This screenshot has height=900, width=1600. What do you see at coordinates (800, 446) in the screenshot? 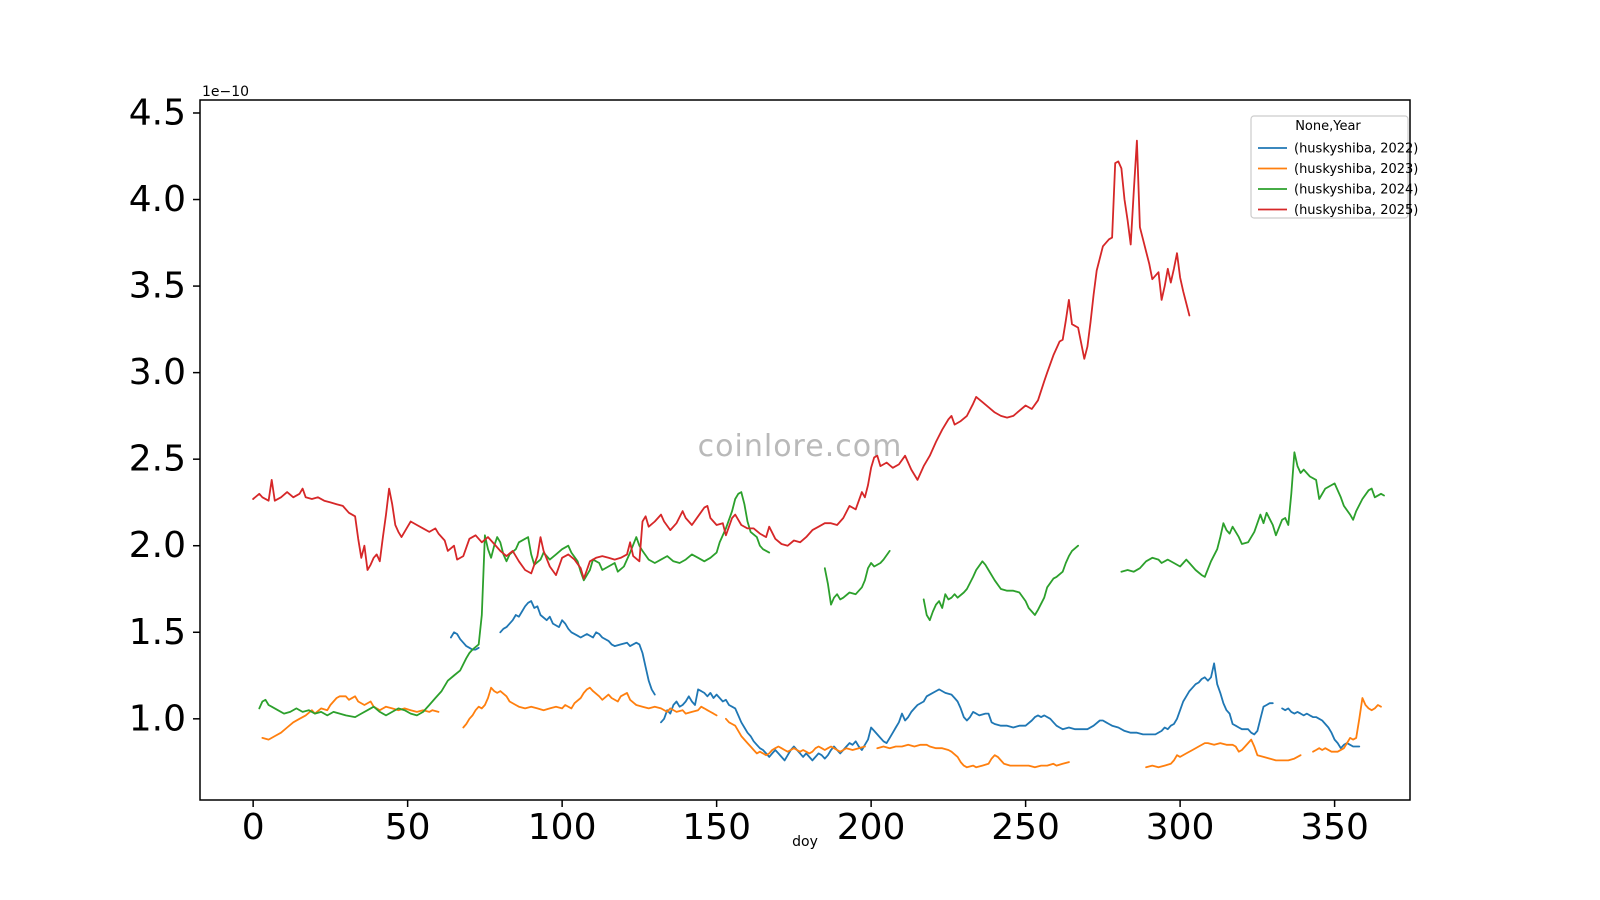
I see `watermark-text: coinlore.com` at bounding box center [800, 446].